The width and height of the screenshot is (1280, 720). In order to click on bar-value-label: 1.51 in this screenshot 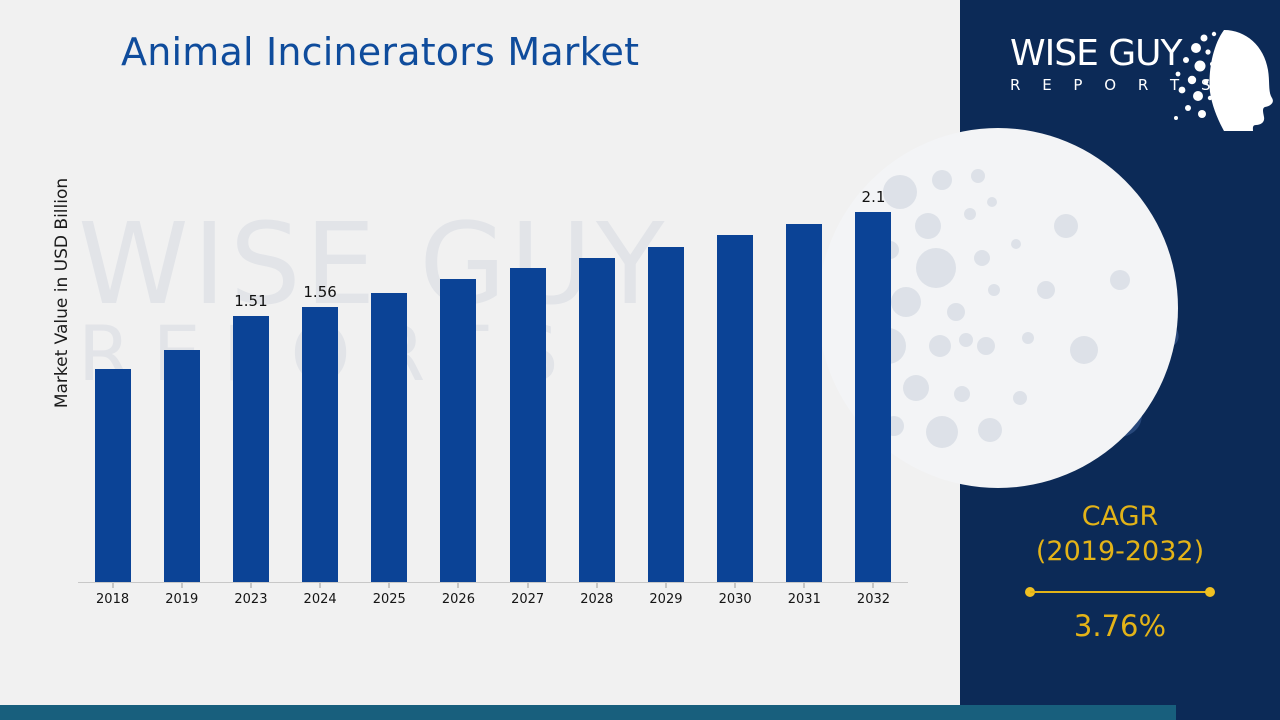, I will do `click(251, 301)`.